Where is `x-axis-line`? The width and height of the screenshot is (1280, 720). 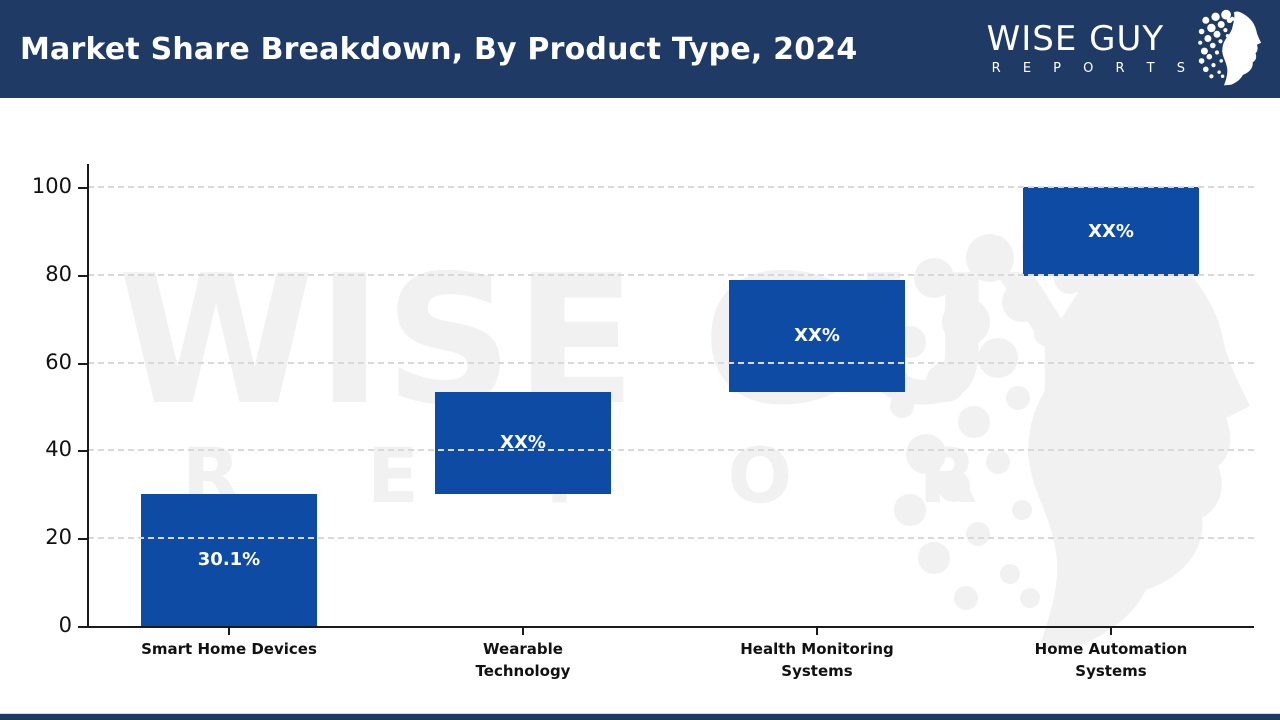 x-axis-line is located at coordinates (670, 627).